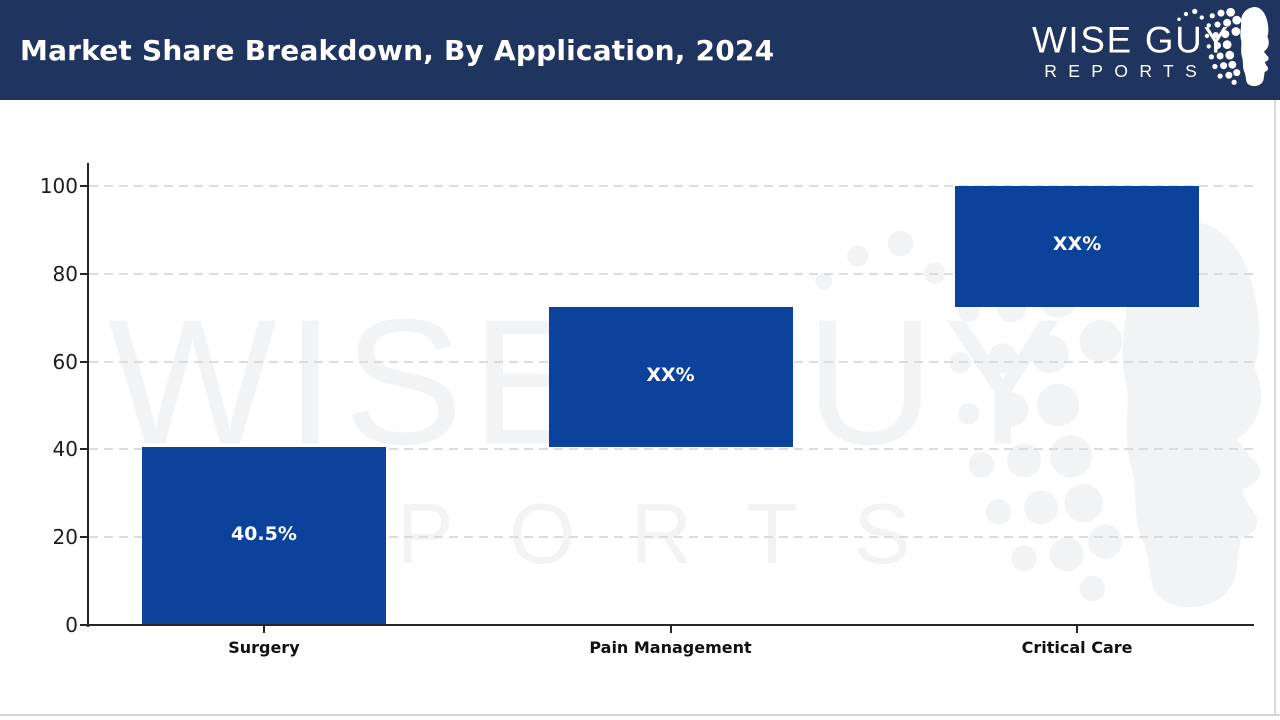 This screenshot has height=720, width=1280. I want to click on bar-pain-management, so click(670, 377).